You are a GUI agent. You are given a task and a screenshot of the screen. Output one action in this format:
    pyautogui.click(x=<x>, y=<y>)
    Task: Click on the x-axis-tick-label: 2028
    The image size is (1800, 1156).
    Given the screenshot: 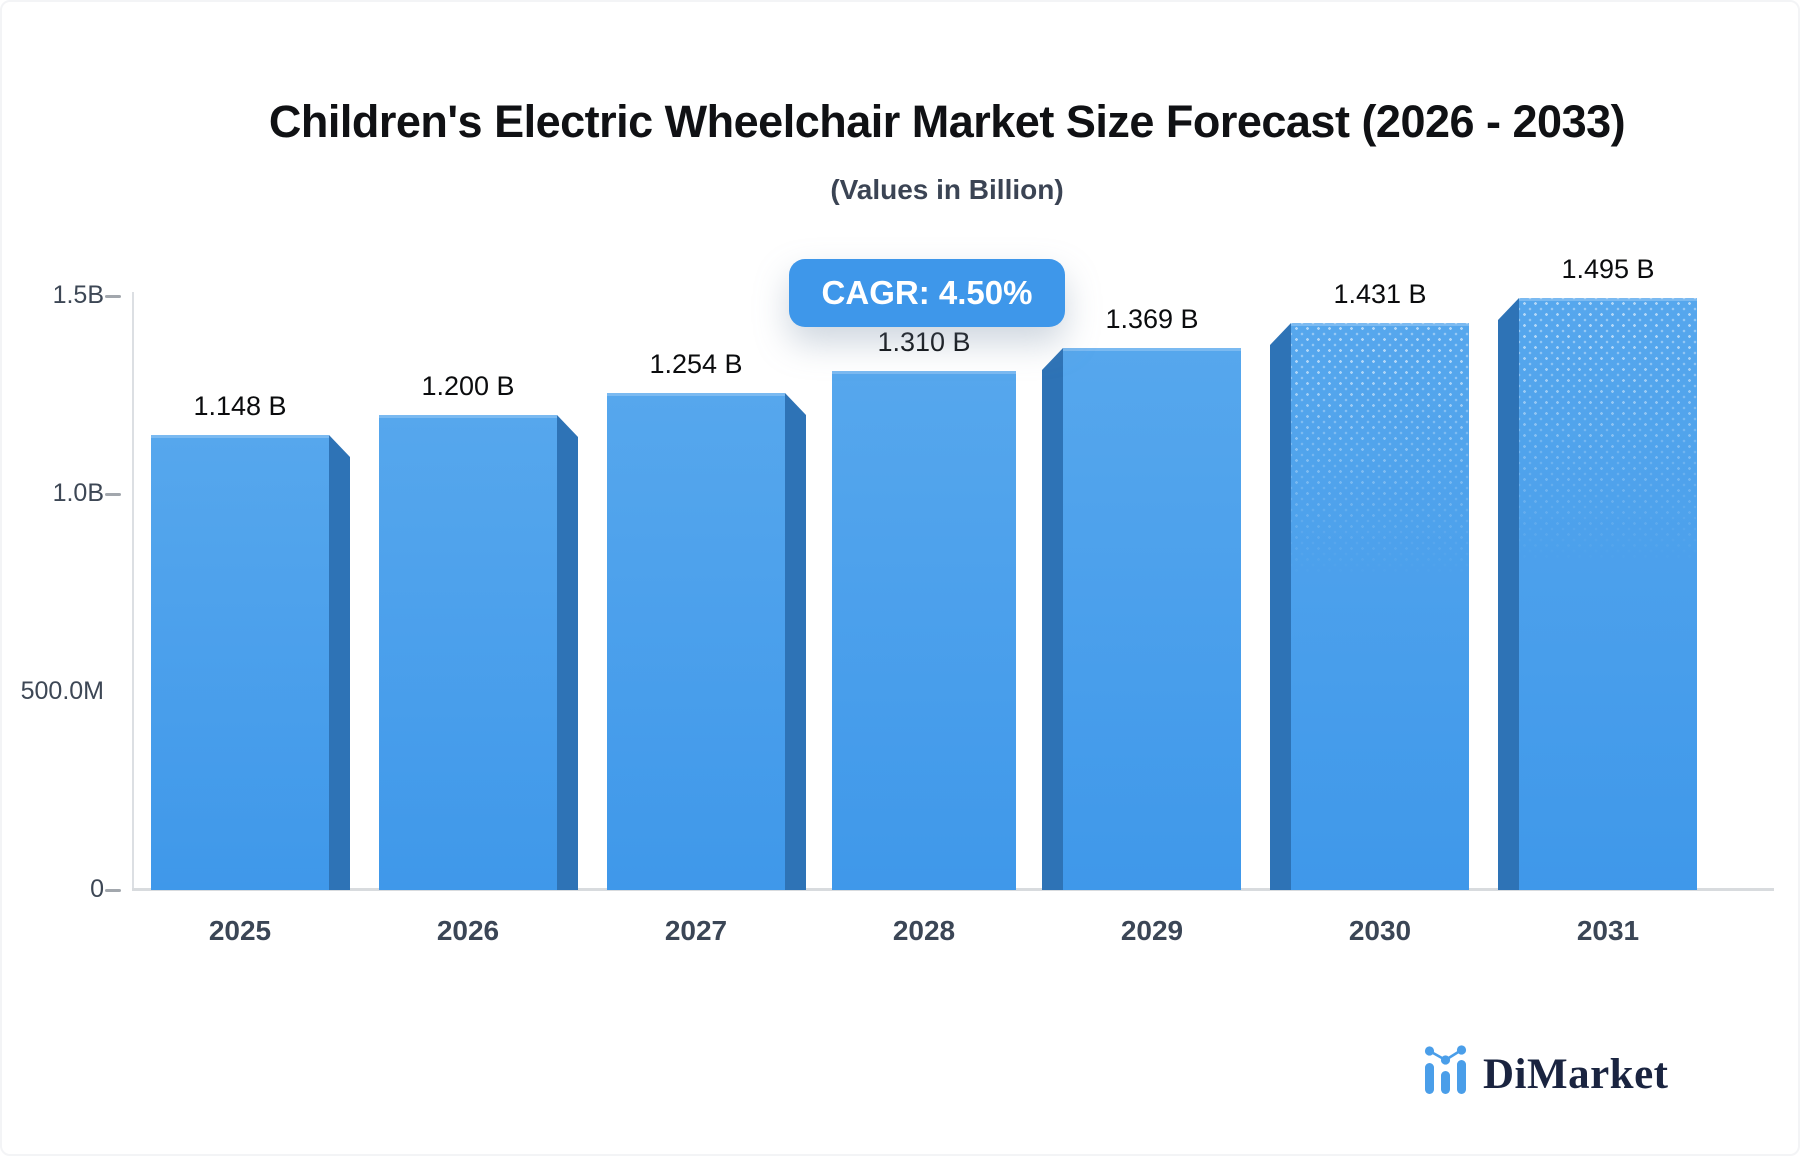 What is the action you would take?
    pyautogui.click(x=924, y=930)
    